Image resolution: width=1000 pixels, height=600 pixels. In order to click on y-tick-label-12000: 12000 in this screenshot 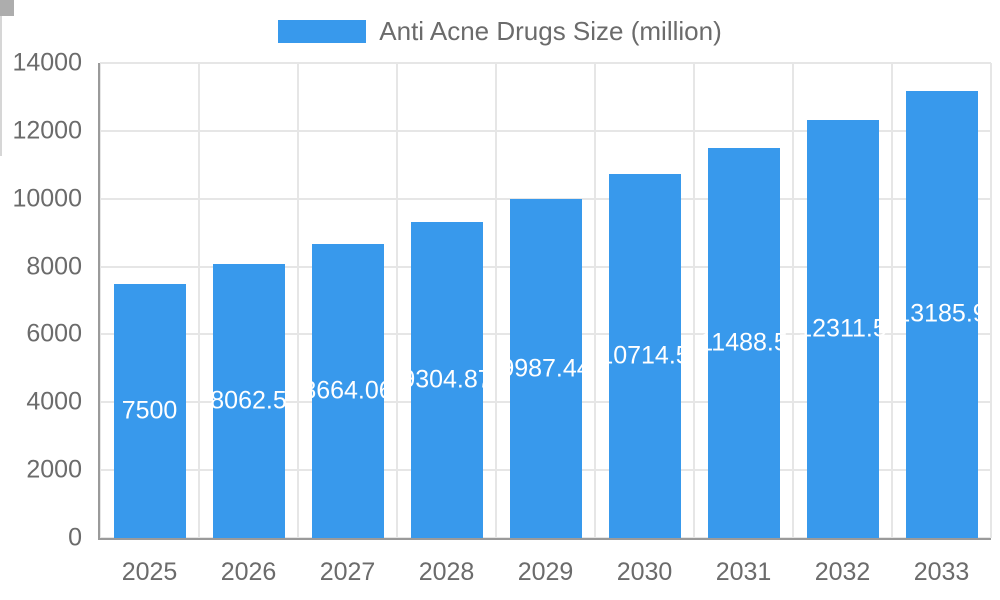, I will do `click(47, 130)`.